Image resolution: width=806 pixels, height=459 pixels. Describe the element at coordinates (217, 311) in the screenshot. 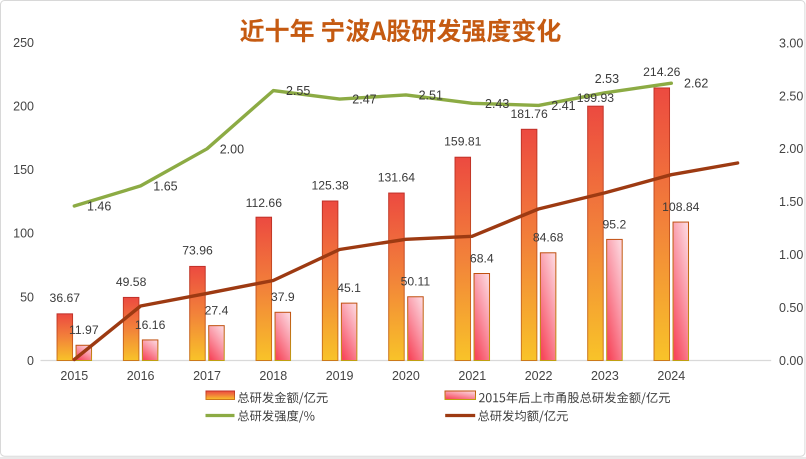

I see `svg-text: 27.4` at that location.